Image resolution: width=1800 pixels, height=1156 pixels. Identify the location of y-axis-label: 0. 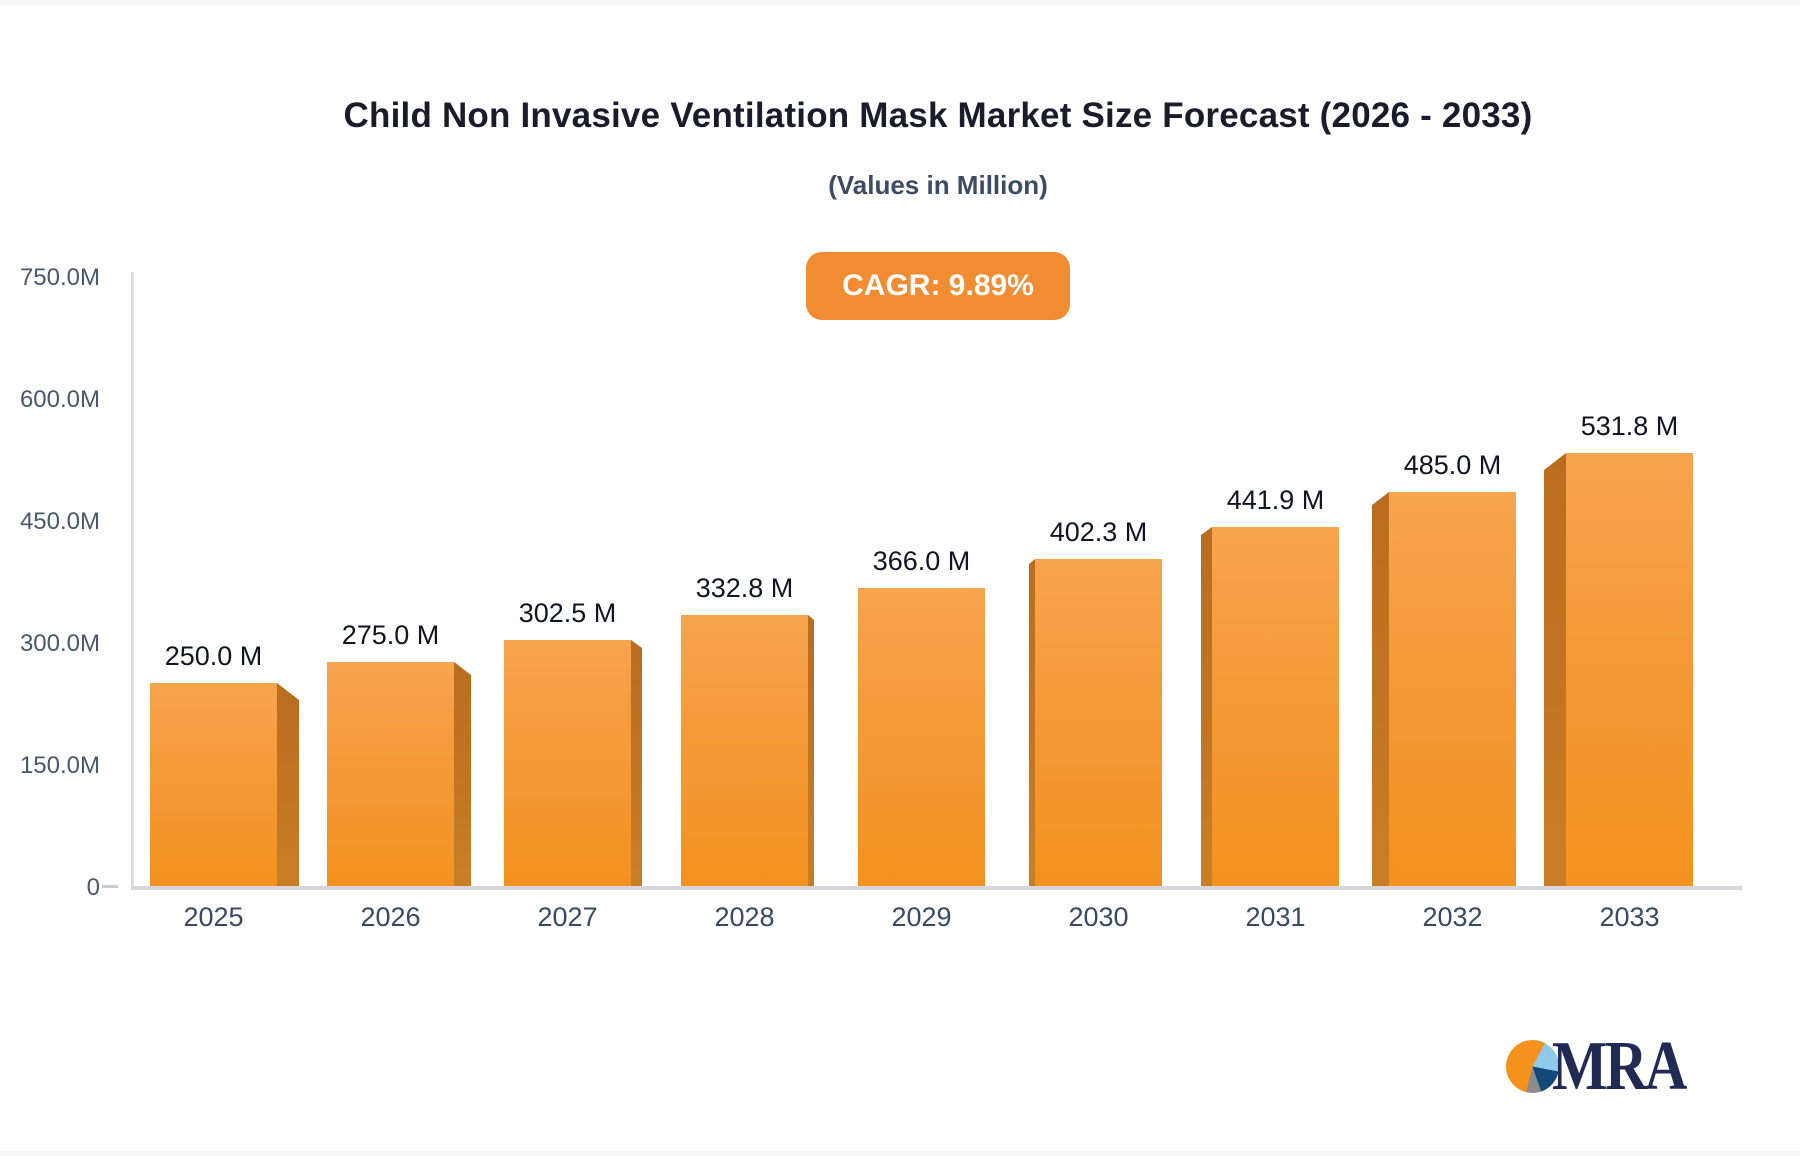
(93, 887).